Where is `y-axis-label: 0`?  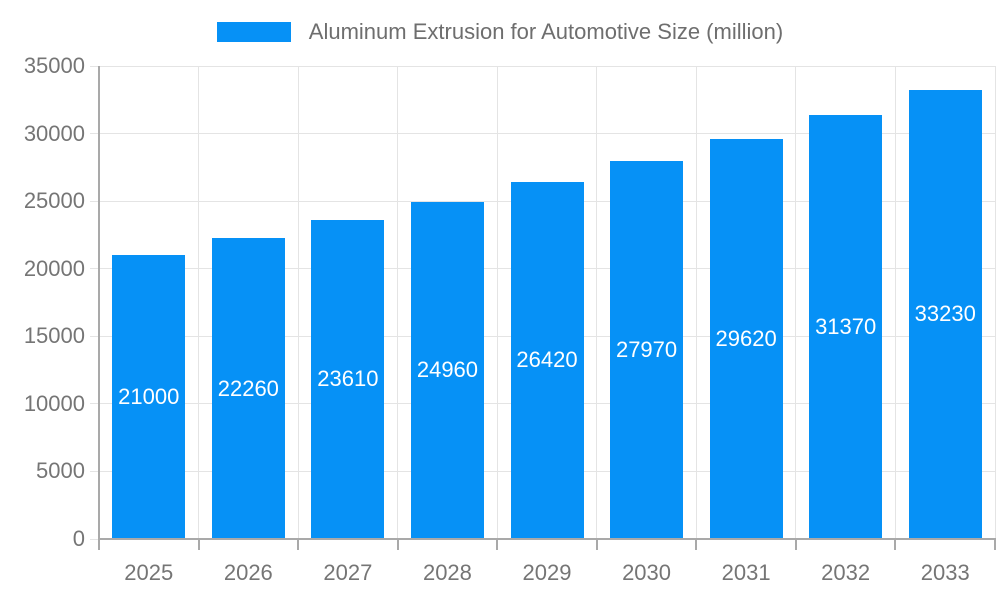
y-axis-label: 0 is located at coordinates (78, 538).